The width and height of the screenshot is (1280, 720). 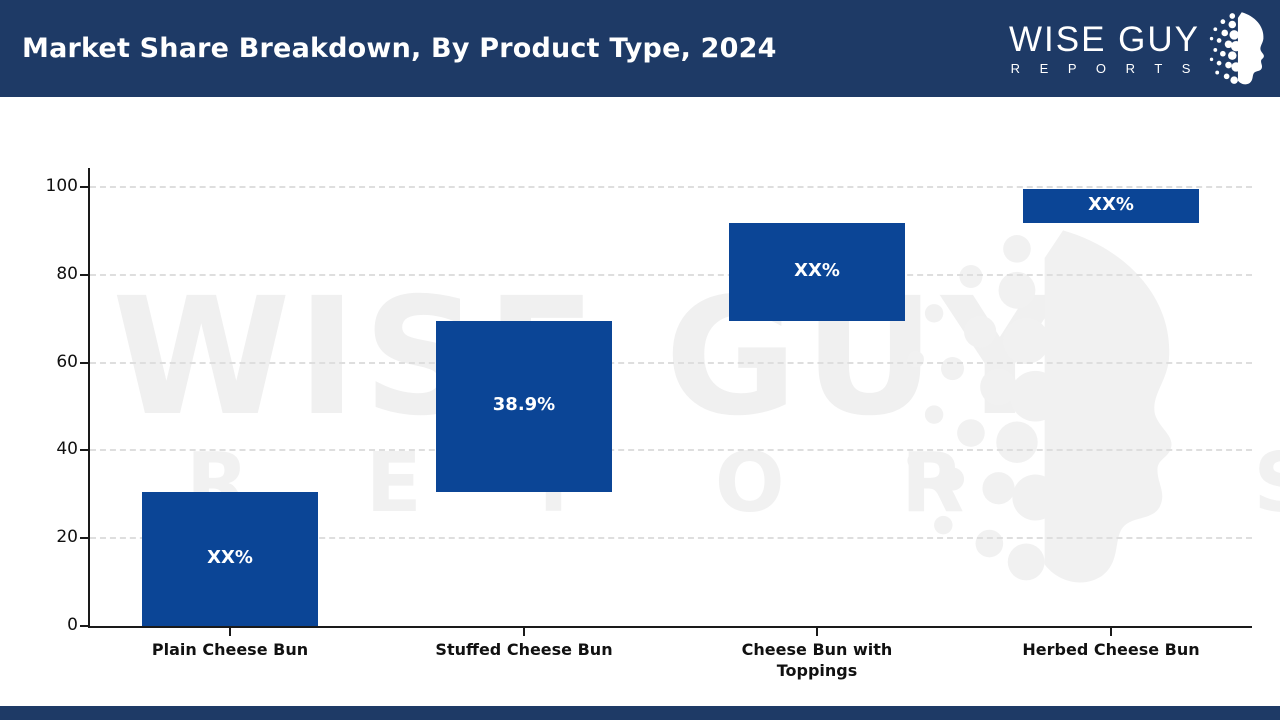 I want to click on bar-plain-cheese-bun, so click(x=230, y=558).